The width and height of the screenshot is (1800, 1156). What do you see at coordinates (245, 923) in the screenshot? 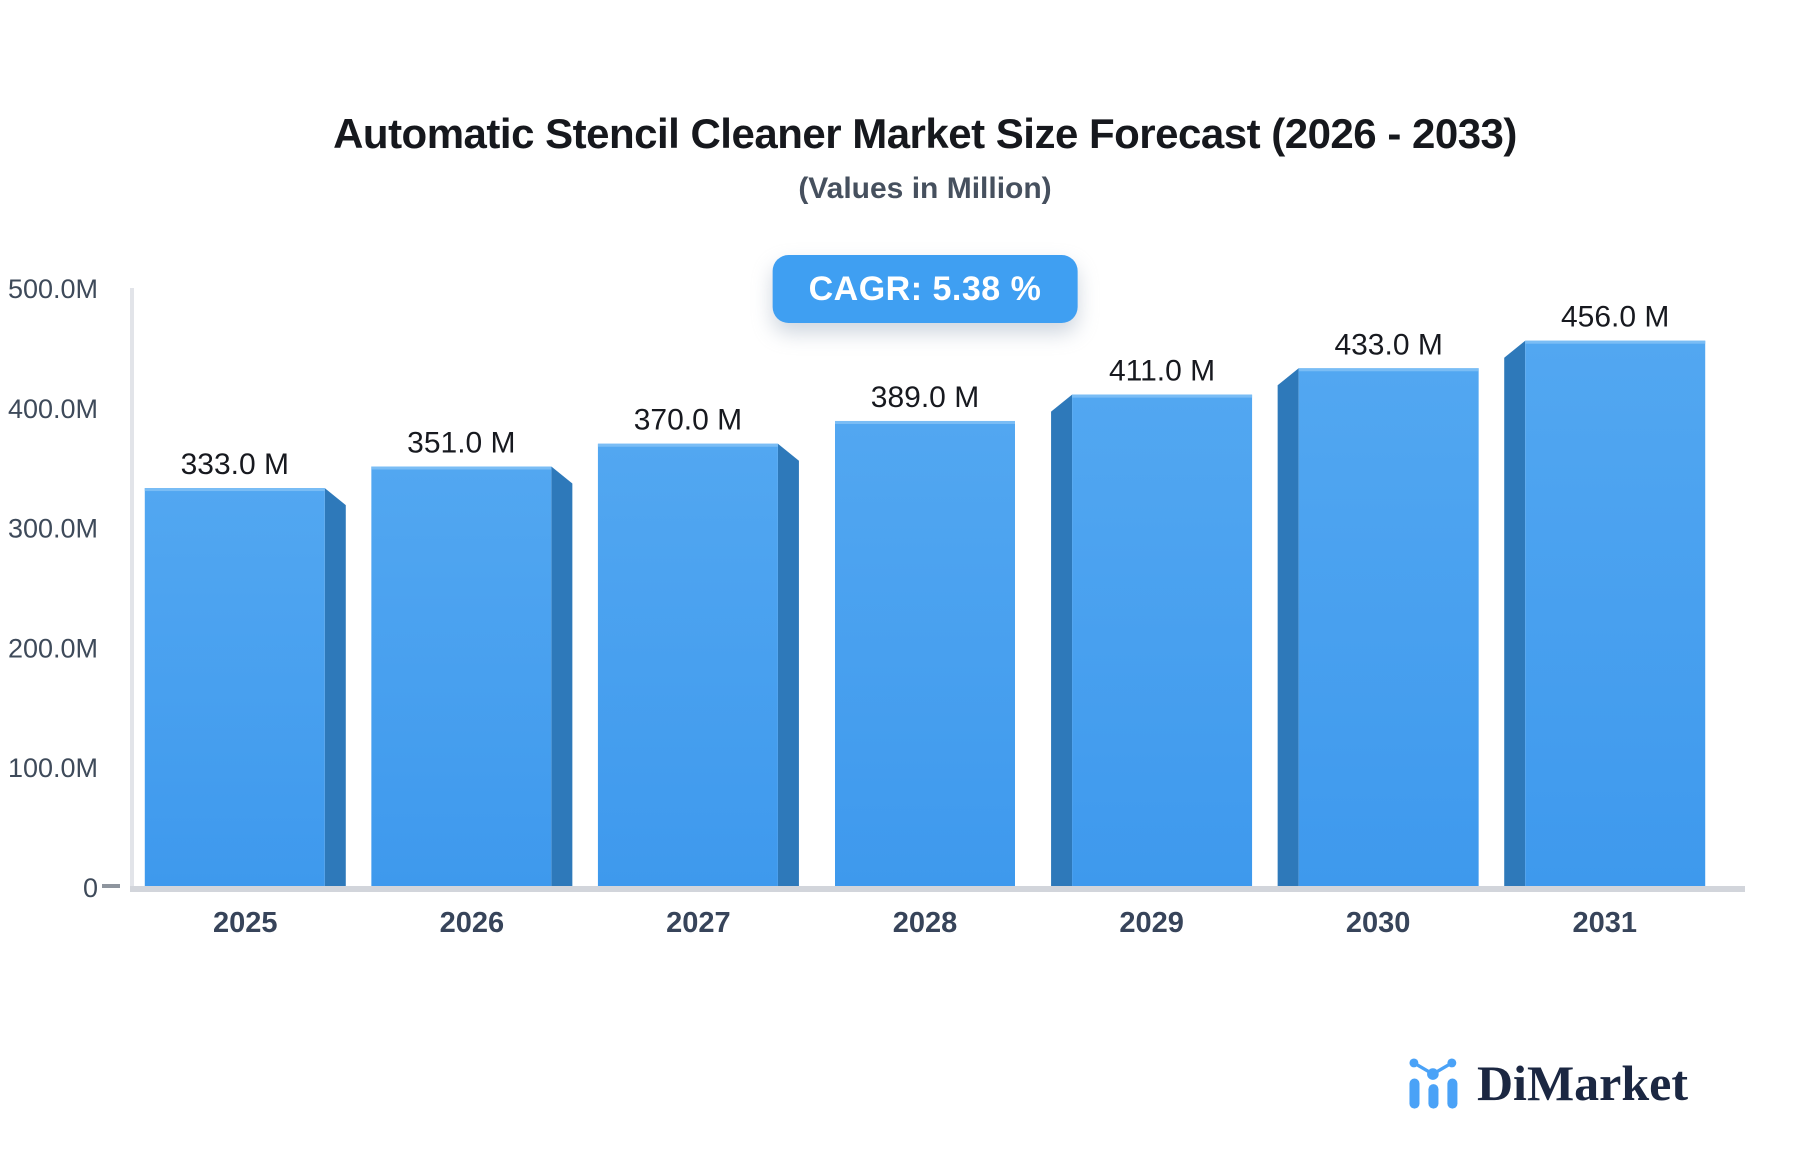
I see `x-axis-label-2025: 2025` at bounding box center [245, 923].